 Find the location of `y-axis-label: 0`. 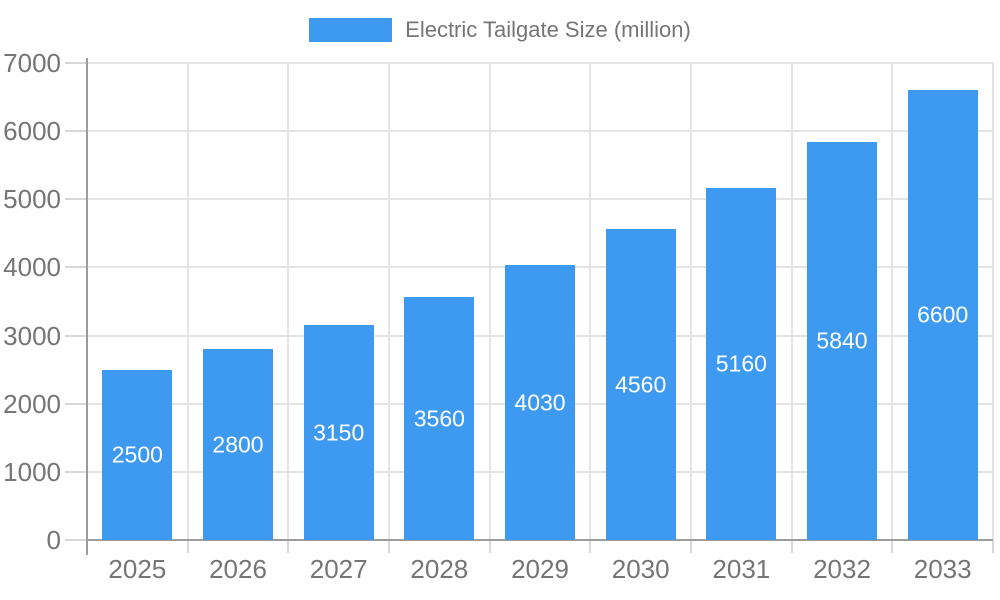

y-axis-label: 0 is located at coordinates (53, 540).